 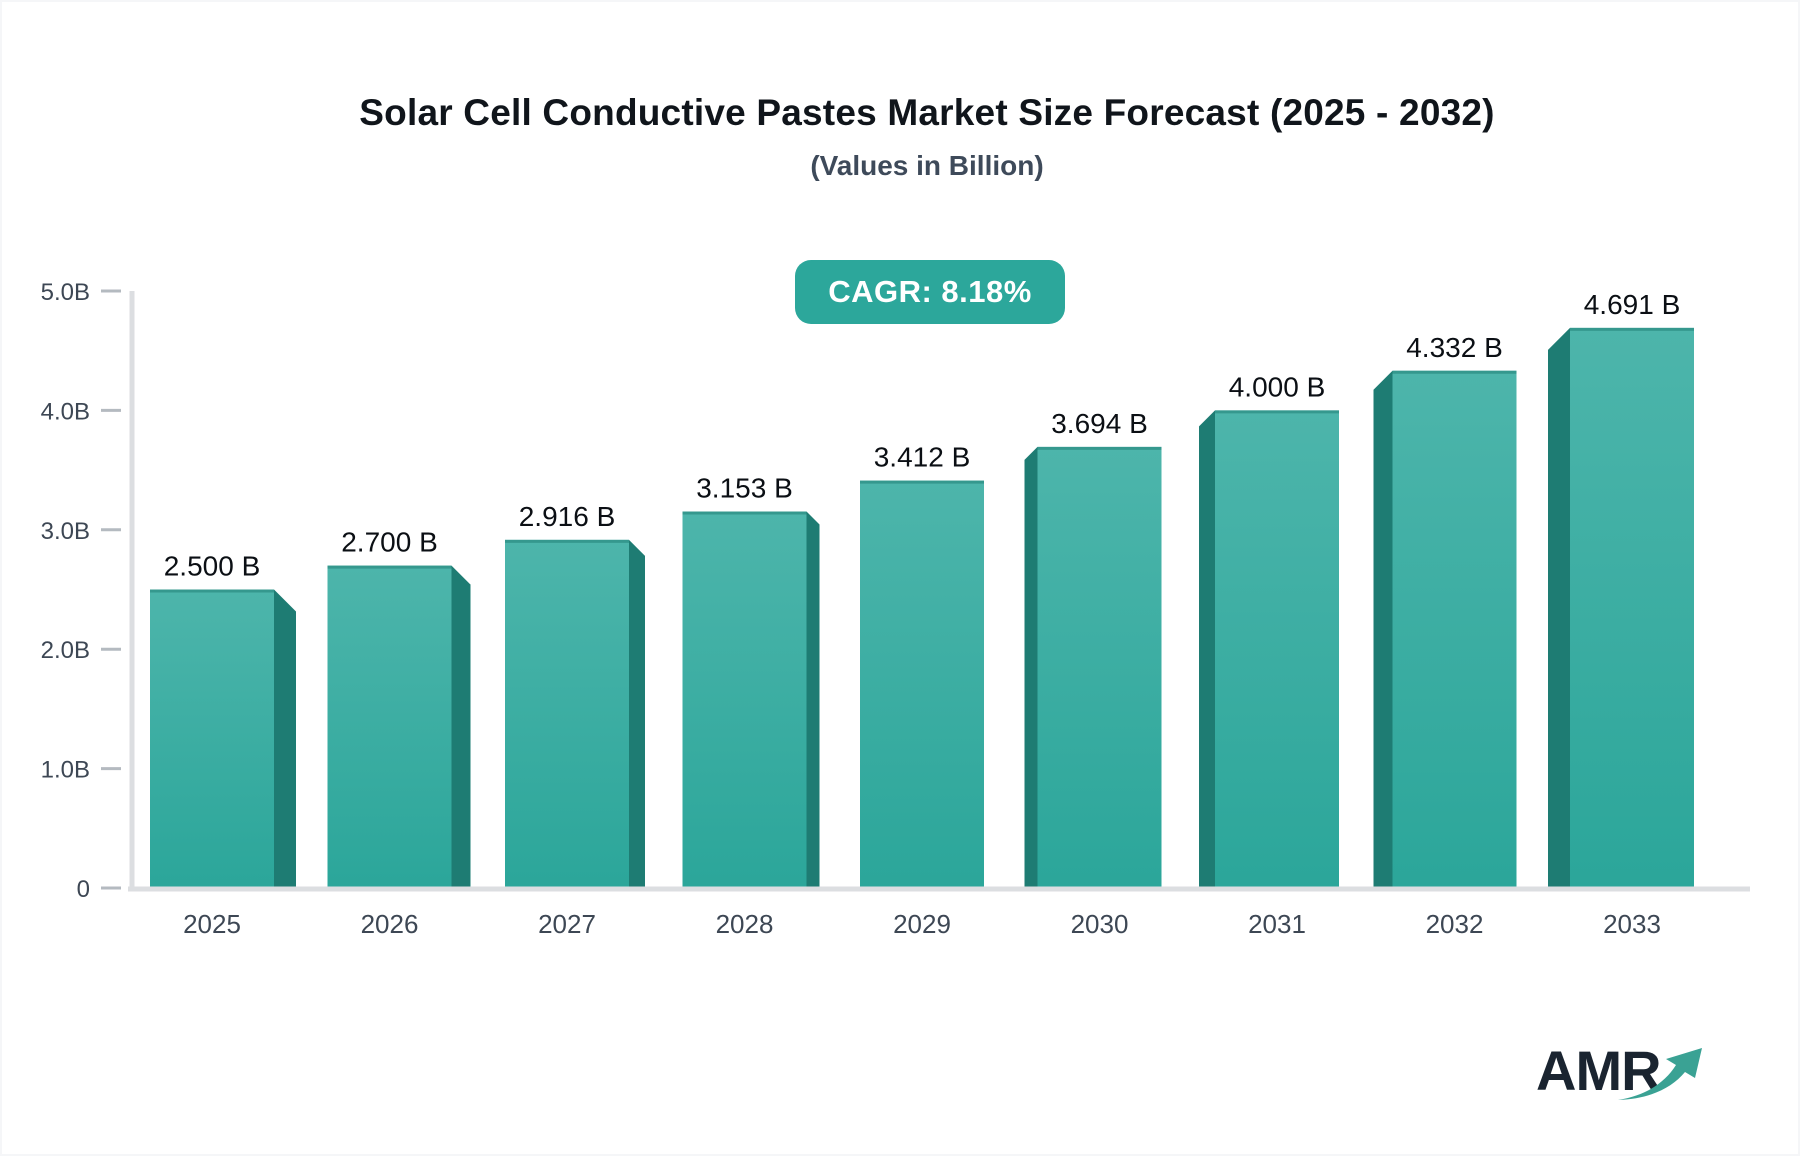 I want to click on bar-value-label: 4.332 B, so click(x=1454, y=347).